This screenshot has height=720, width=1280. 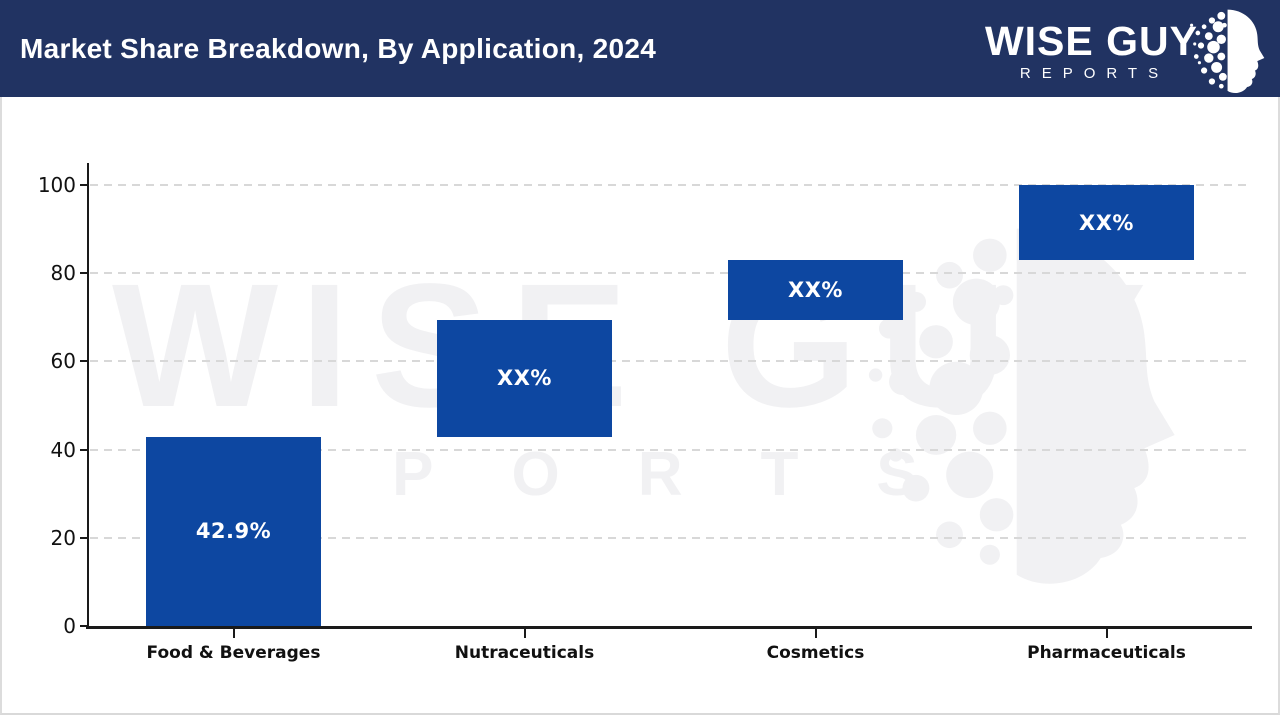 What do you see at coordinates (63, 273) in the screenshot?
I see `y-axis-tick-label: 80` at bounding box center [63, 273].